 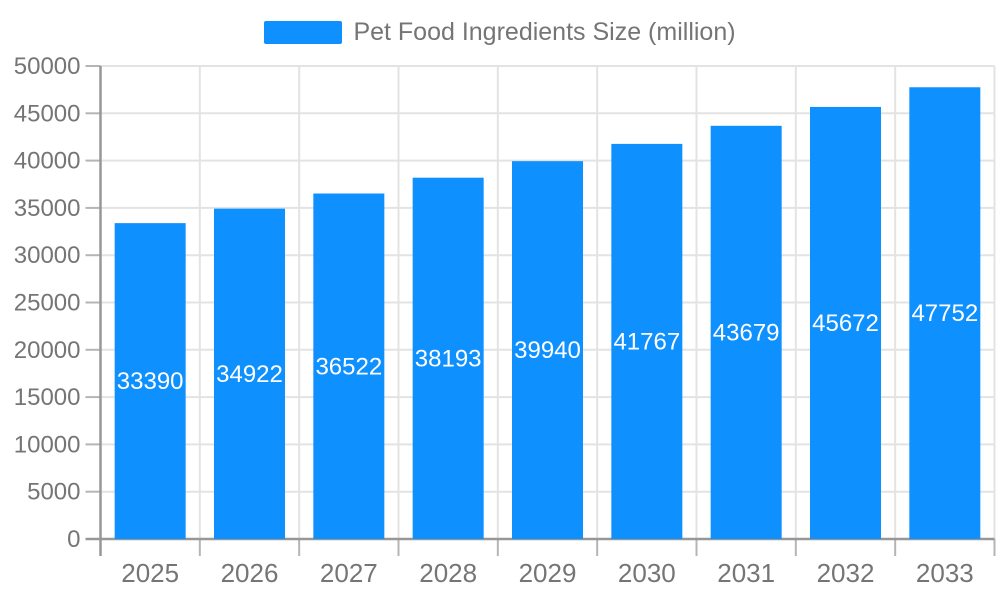 I want to click on bar-2032, so click(x=845, y=323).